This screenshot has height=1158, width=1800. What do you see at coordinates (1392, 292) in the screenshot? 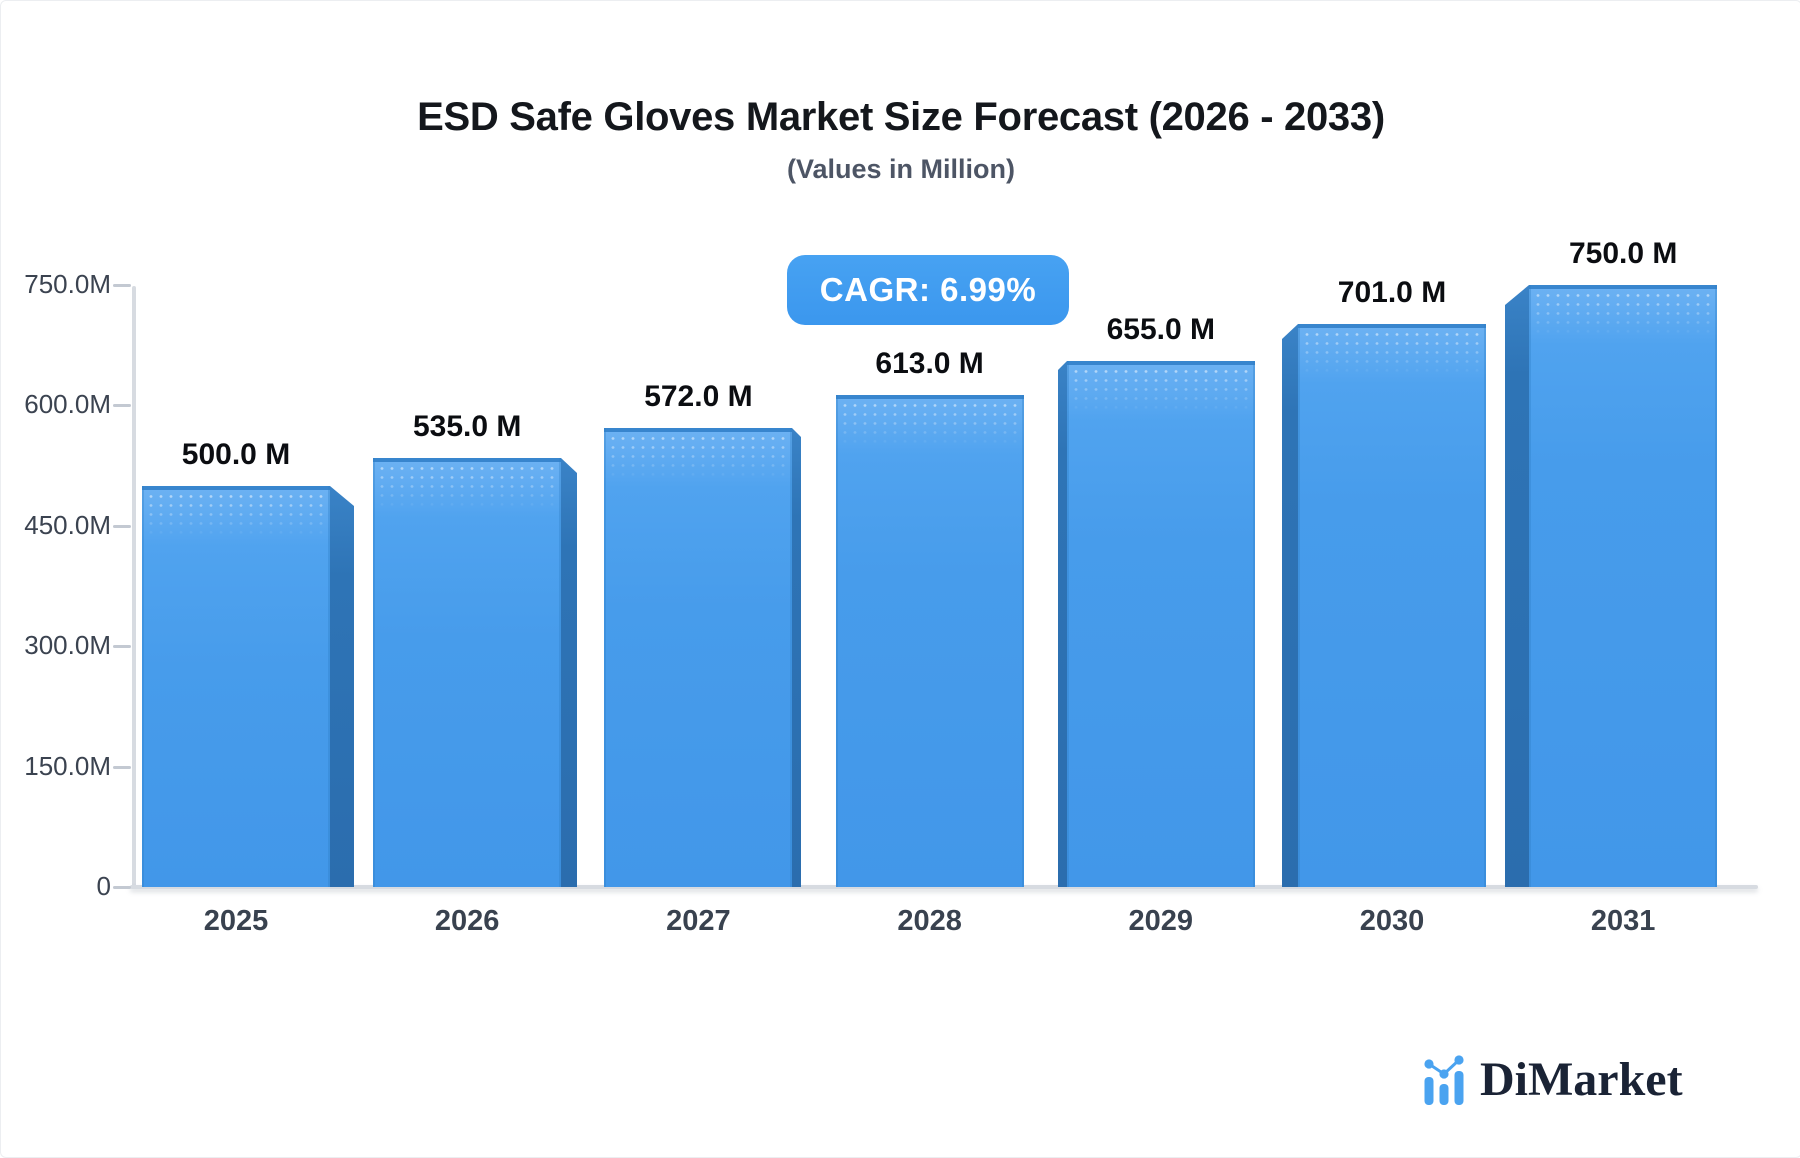
I see `bar-value-label: 701.0 M` at bounding box center [1392, 292].